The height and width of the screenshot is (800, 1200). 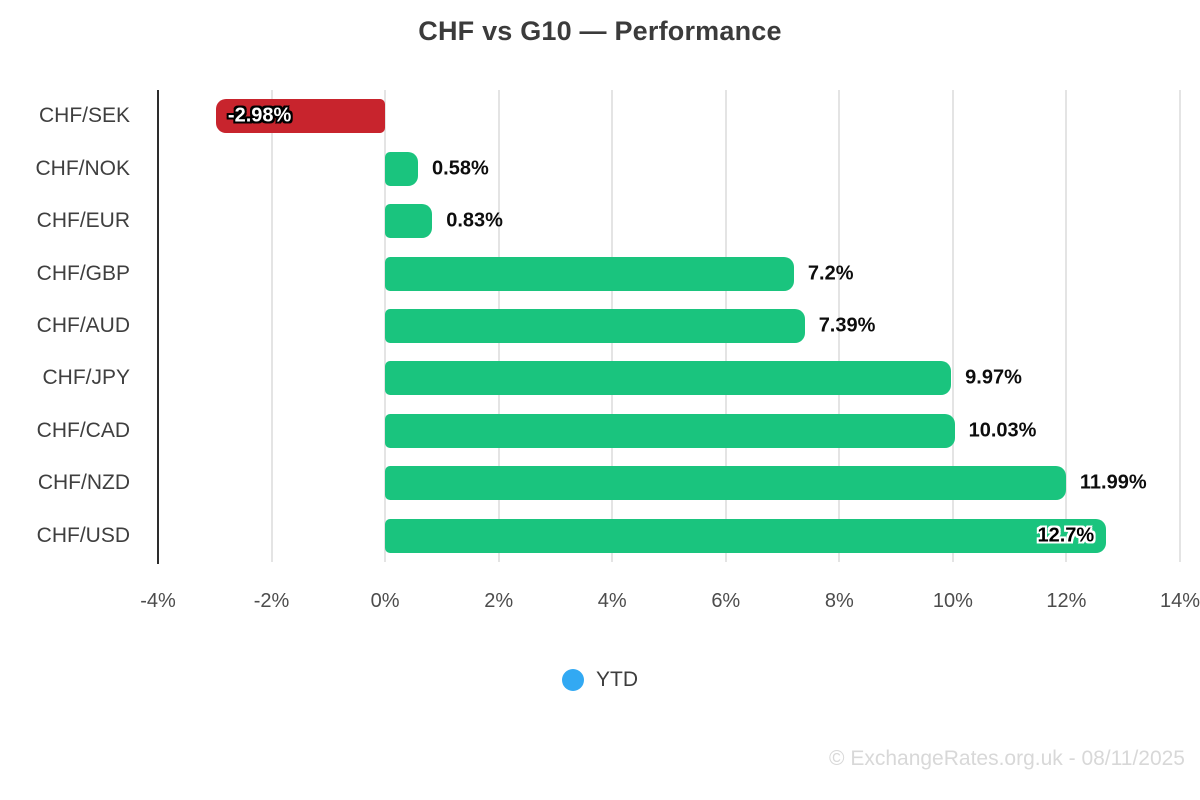 I want to click on bar-value-label: 7.2%, so click(x=830, y=273).